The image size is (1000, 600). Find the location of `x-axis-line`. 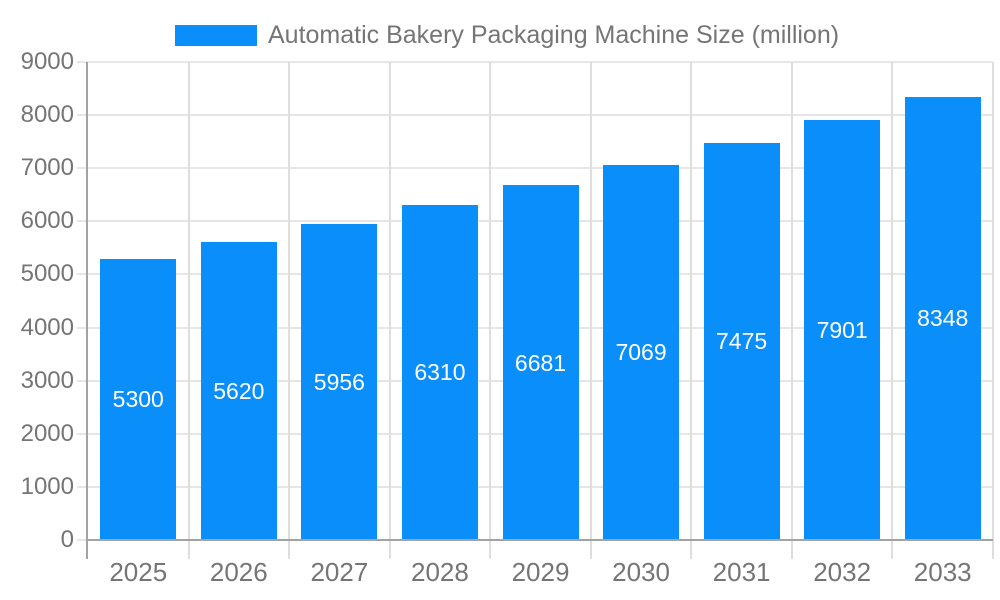

x-axis-line is located at coordinates (540, 540).